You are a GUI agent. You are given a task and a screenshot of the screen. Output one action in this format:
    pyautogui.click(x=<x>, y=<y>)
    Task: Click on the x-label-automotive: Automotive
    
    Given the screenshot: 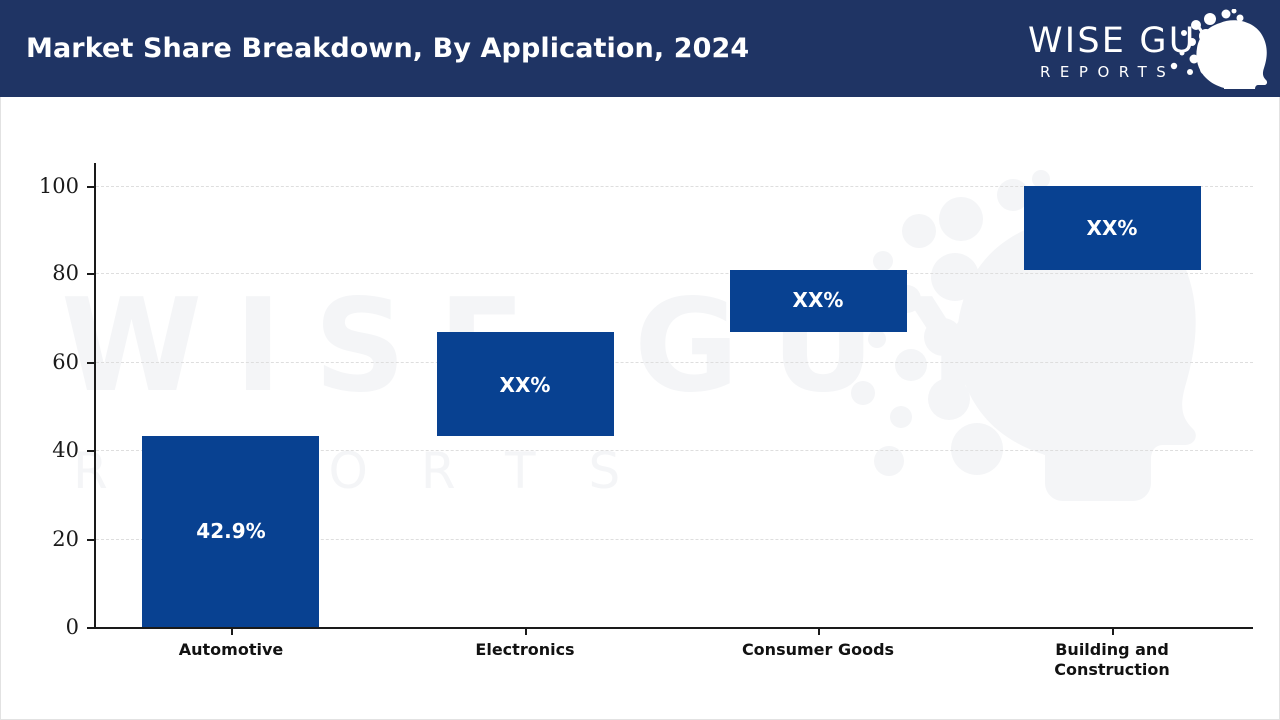 What is the action you would take?
    pyautogui.click(x=231, y=649)
    